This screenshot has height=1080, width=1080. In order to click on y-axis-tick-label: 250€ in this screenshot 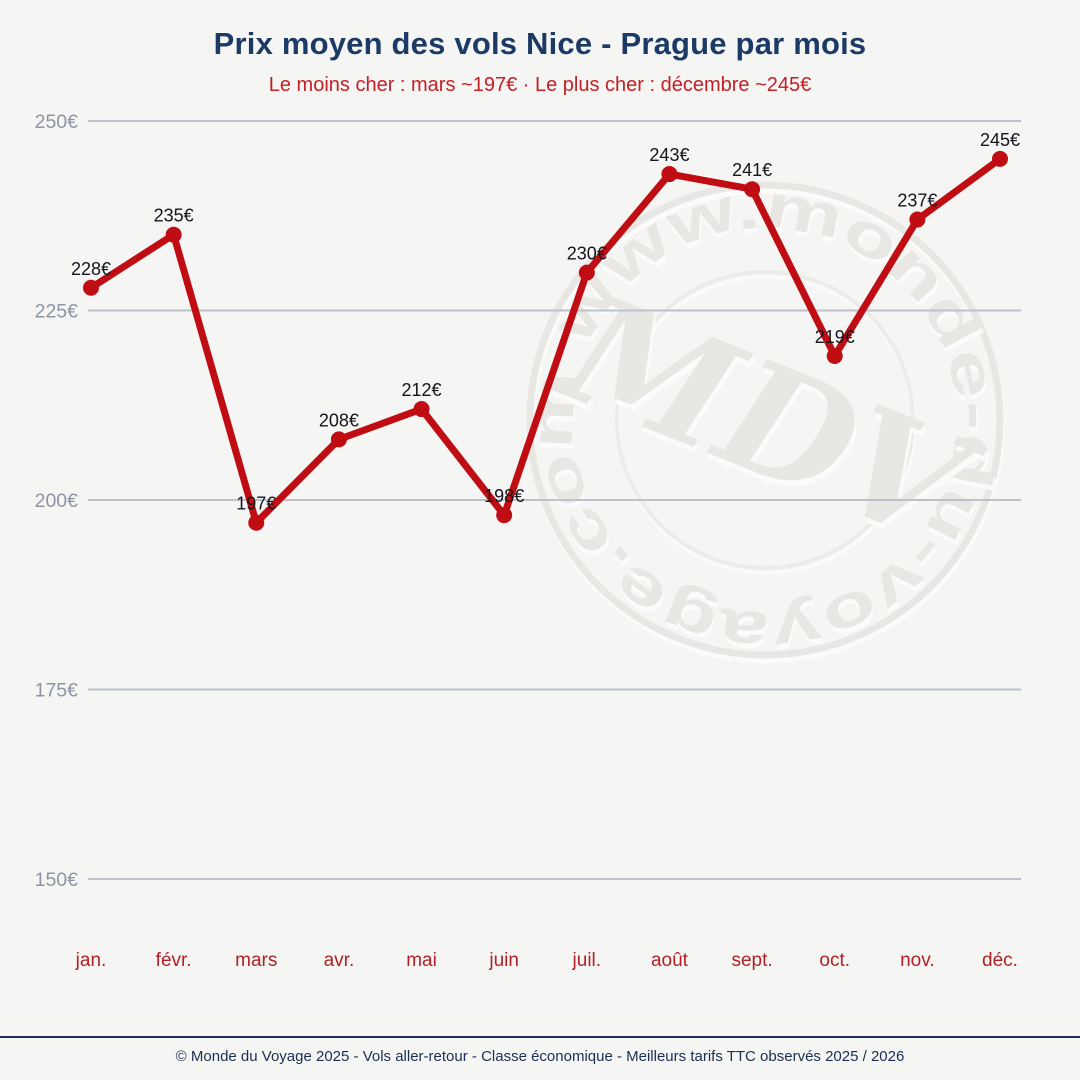, I will do `click(57, 122)`.